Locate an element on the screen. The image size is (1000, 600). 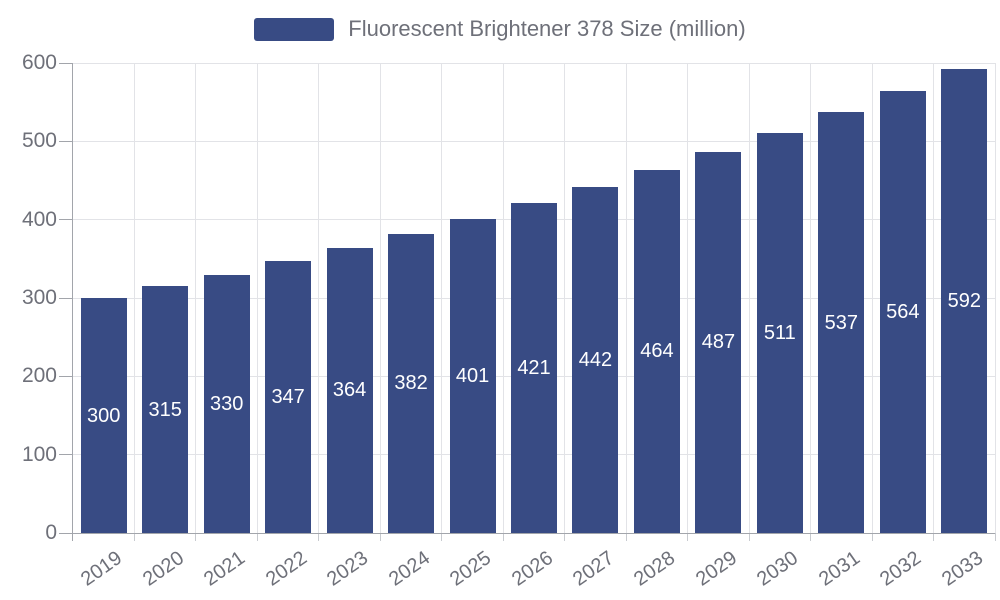
bar-value-label: 464 is located at coordinates (657, 351).